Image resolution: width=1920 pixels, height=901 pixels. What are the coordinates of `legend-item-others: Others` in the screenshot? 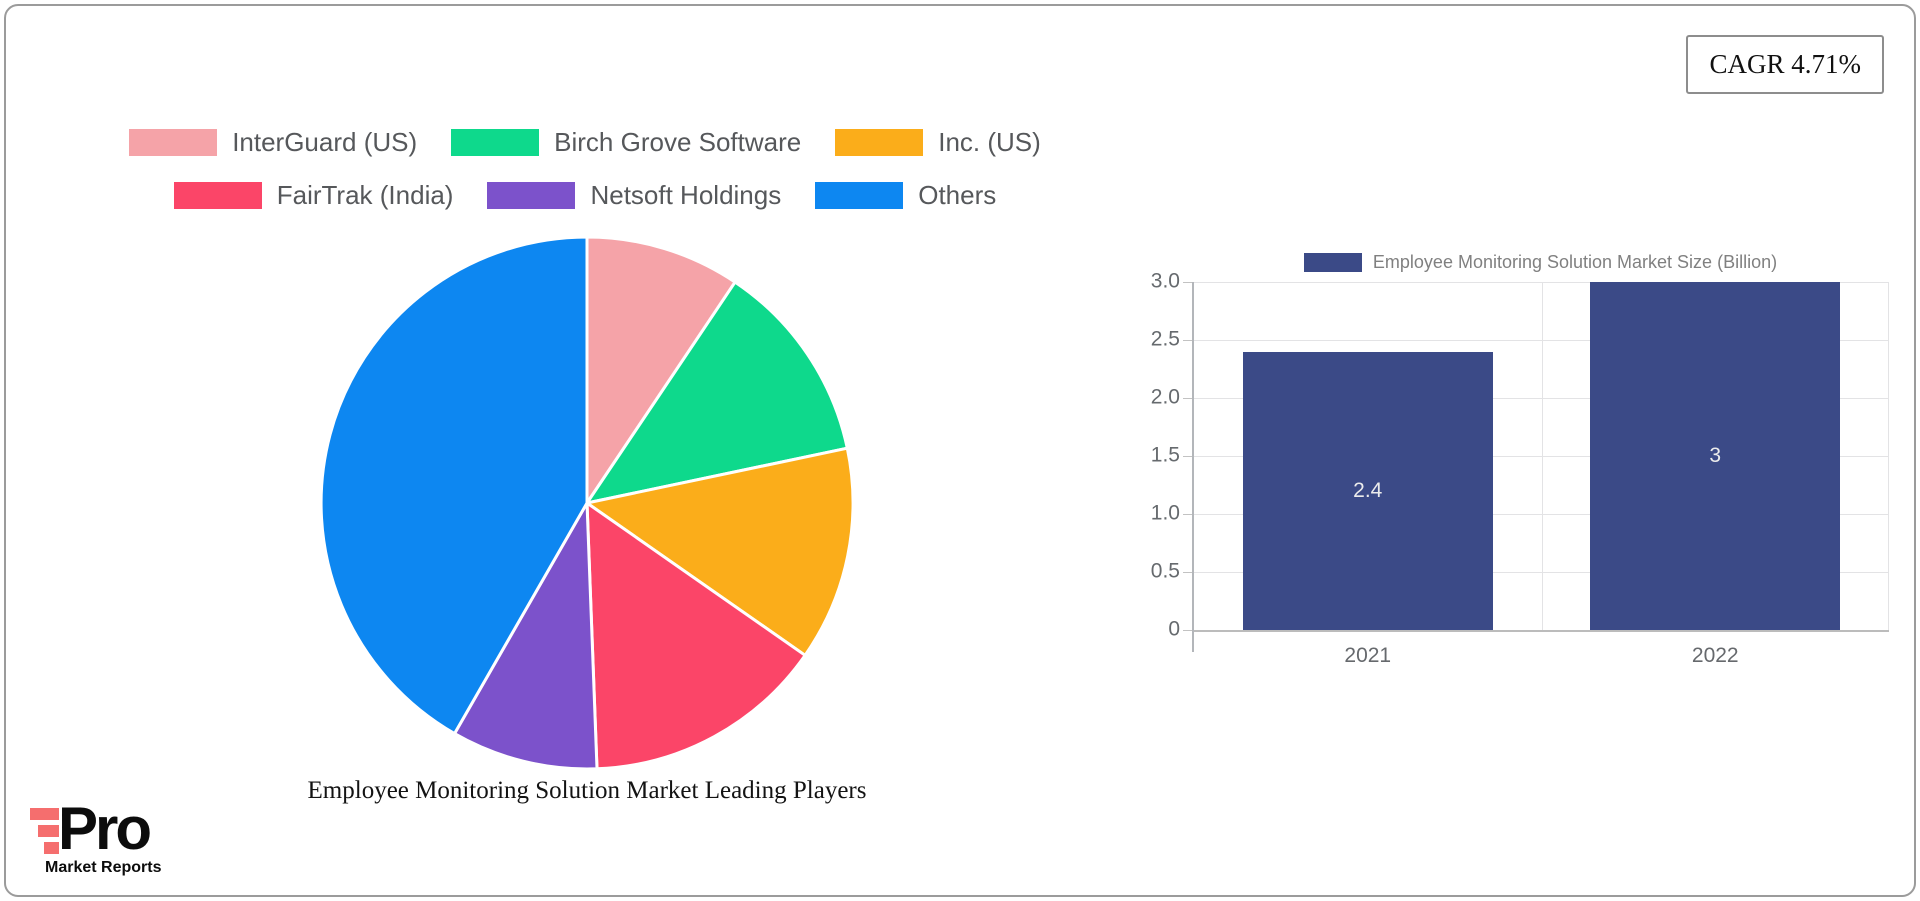 It's located at (905, 195).